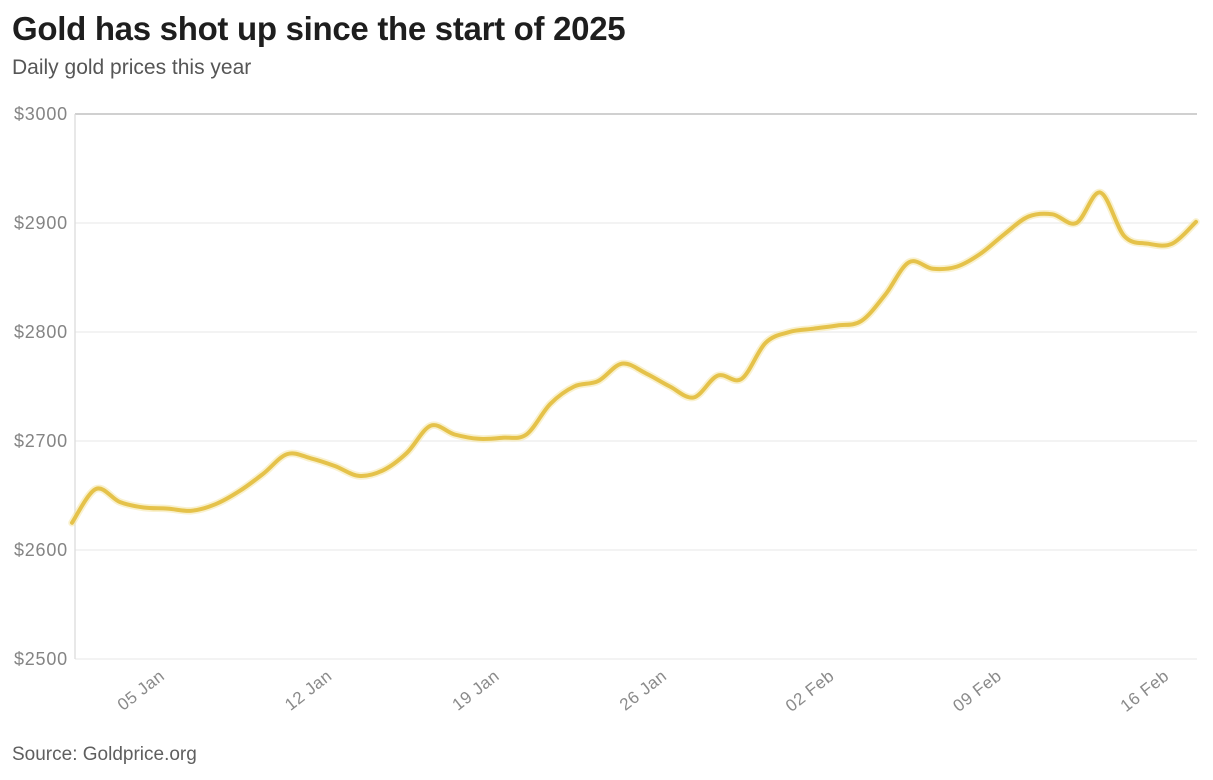  Describe the element at coordinates (1145, 690) in the screenshot. I see `x-axis-label: 16 Feb` at that location.